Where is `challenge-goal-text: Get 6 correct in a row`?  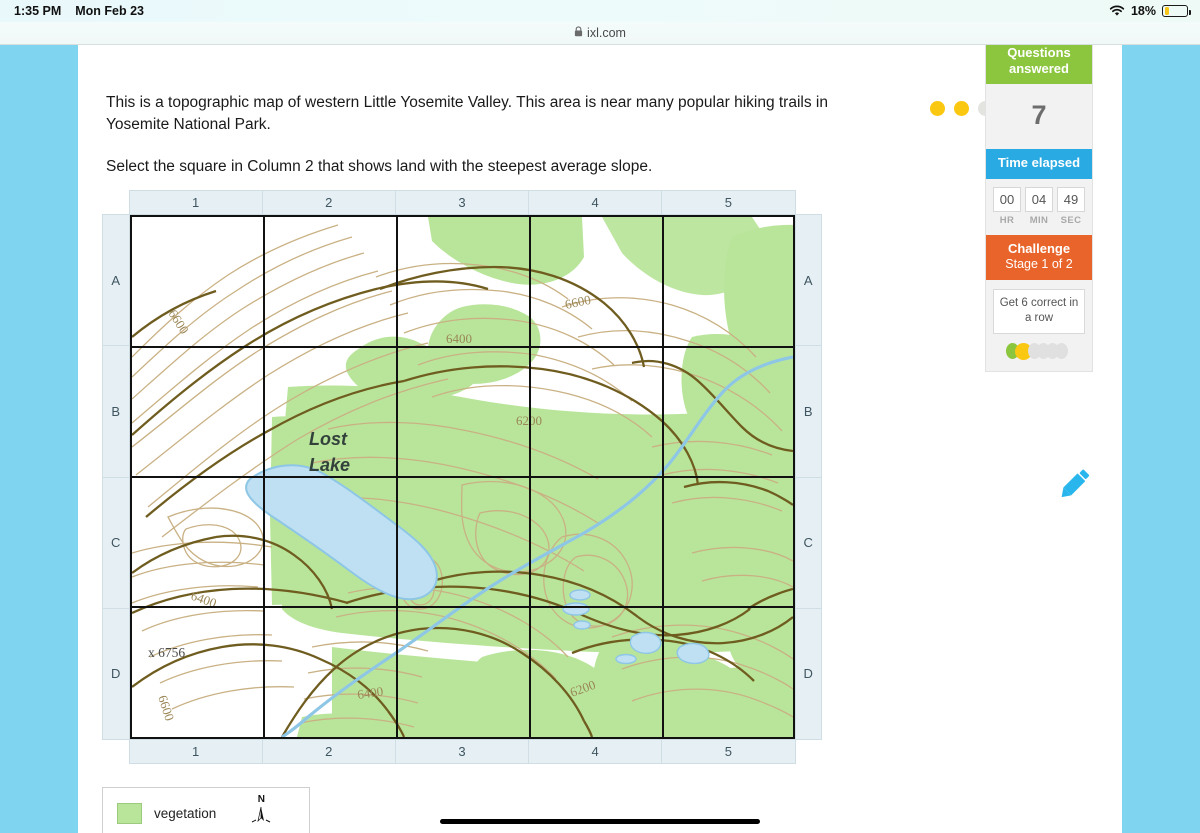 challenge-goal-text: Get 6 correct in a row is located at coordinates (1039, 311).